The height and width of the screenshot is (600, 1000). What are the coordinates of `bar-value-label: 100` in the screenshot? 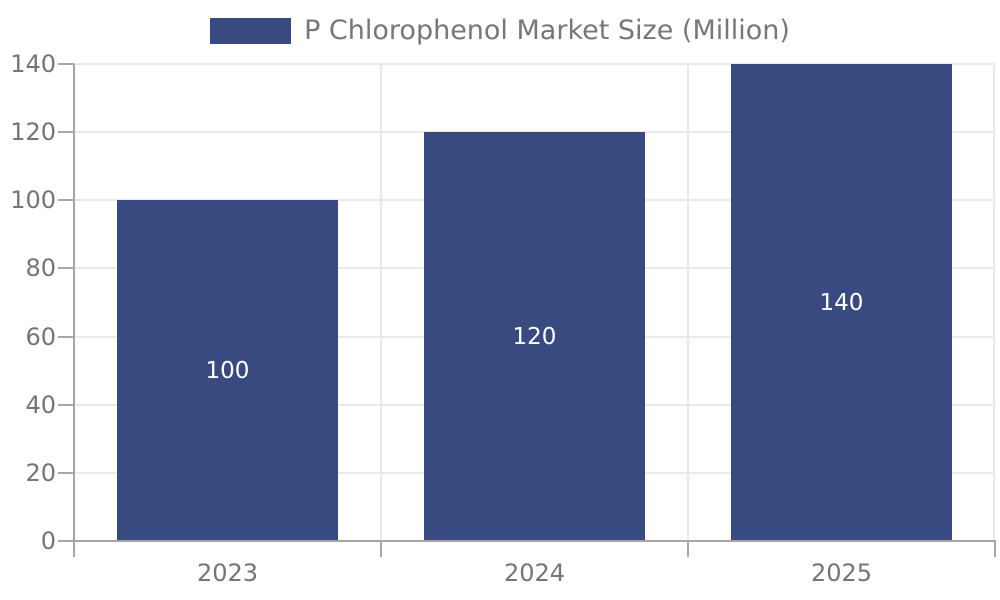 It's located at (227, 370).